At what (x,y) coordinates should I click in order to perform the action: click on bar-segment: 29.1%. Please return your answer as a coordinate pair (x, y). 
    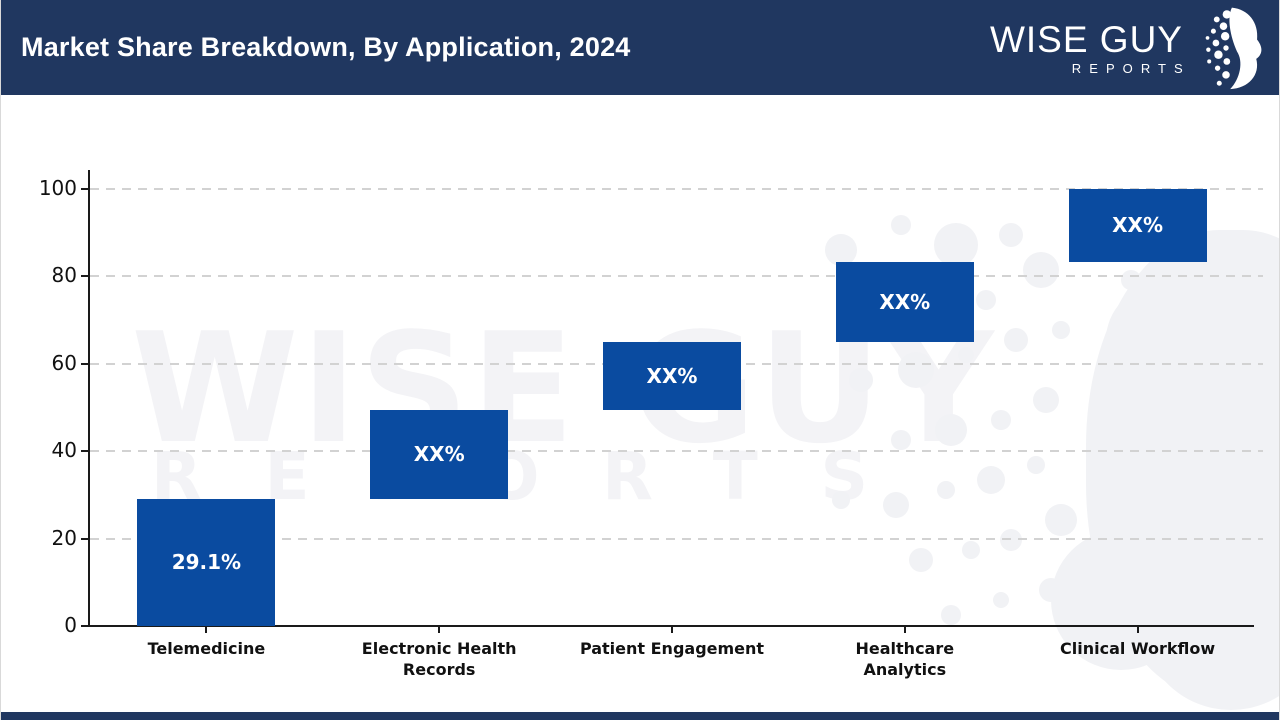
    Looking at the image, I should click on (206, 562).